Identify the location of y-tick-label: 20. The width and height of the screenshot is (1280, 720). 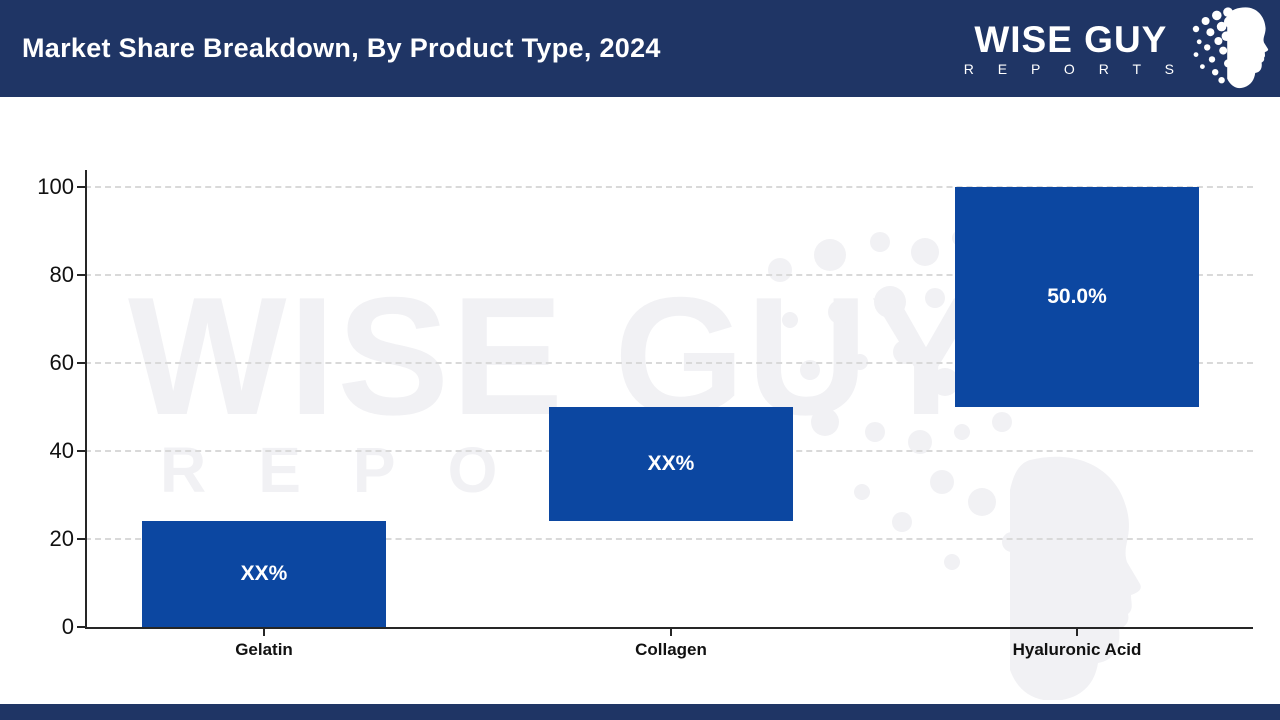
(61, 538).